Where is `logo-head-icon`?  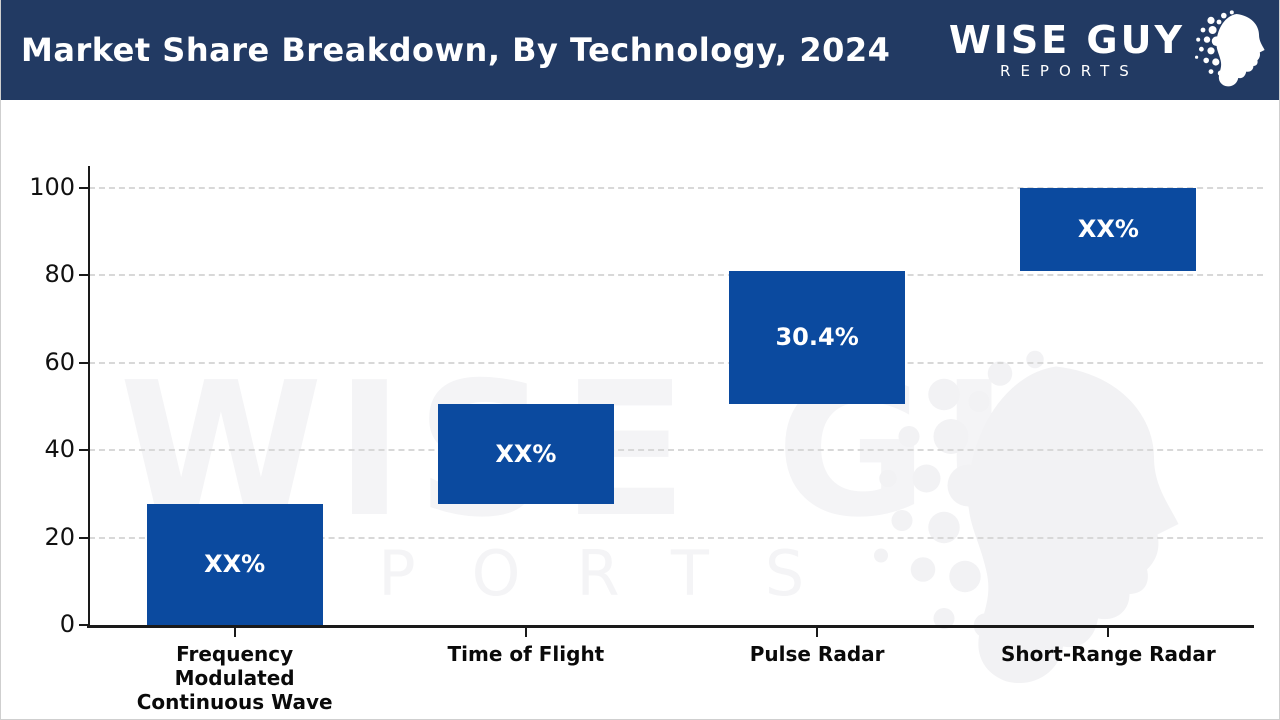
logo-head-icon is located at coordinates (1230, 48).